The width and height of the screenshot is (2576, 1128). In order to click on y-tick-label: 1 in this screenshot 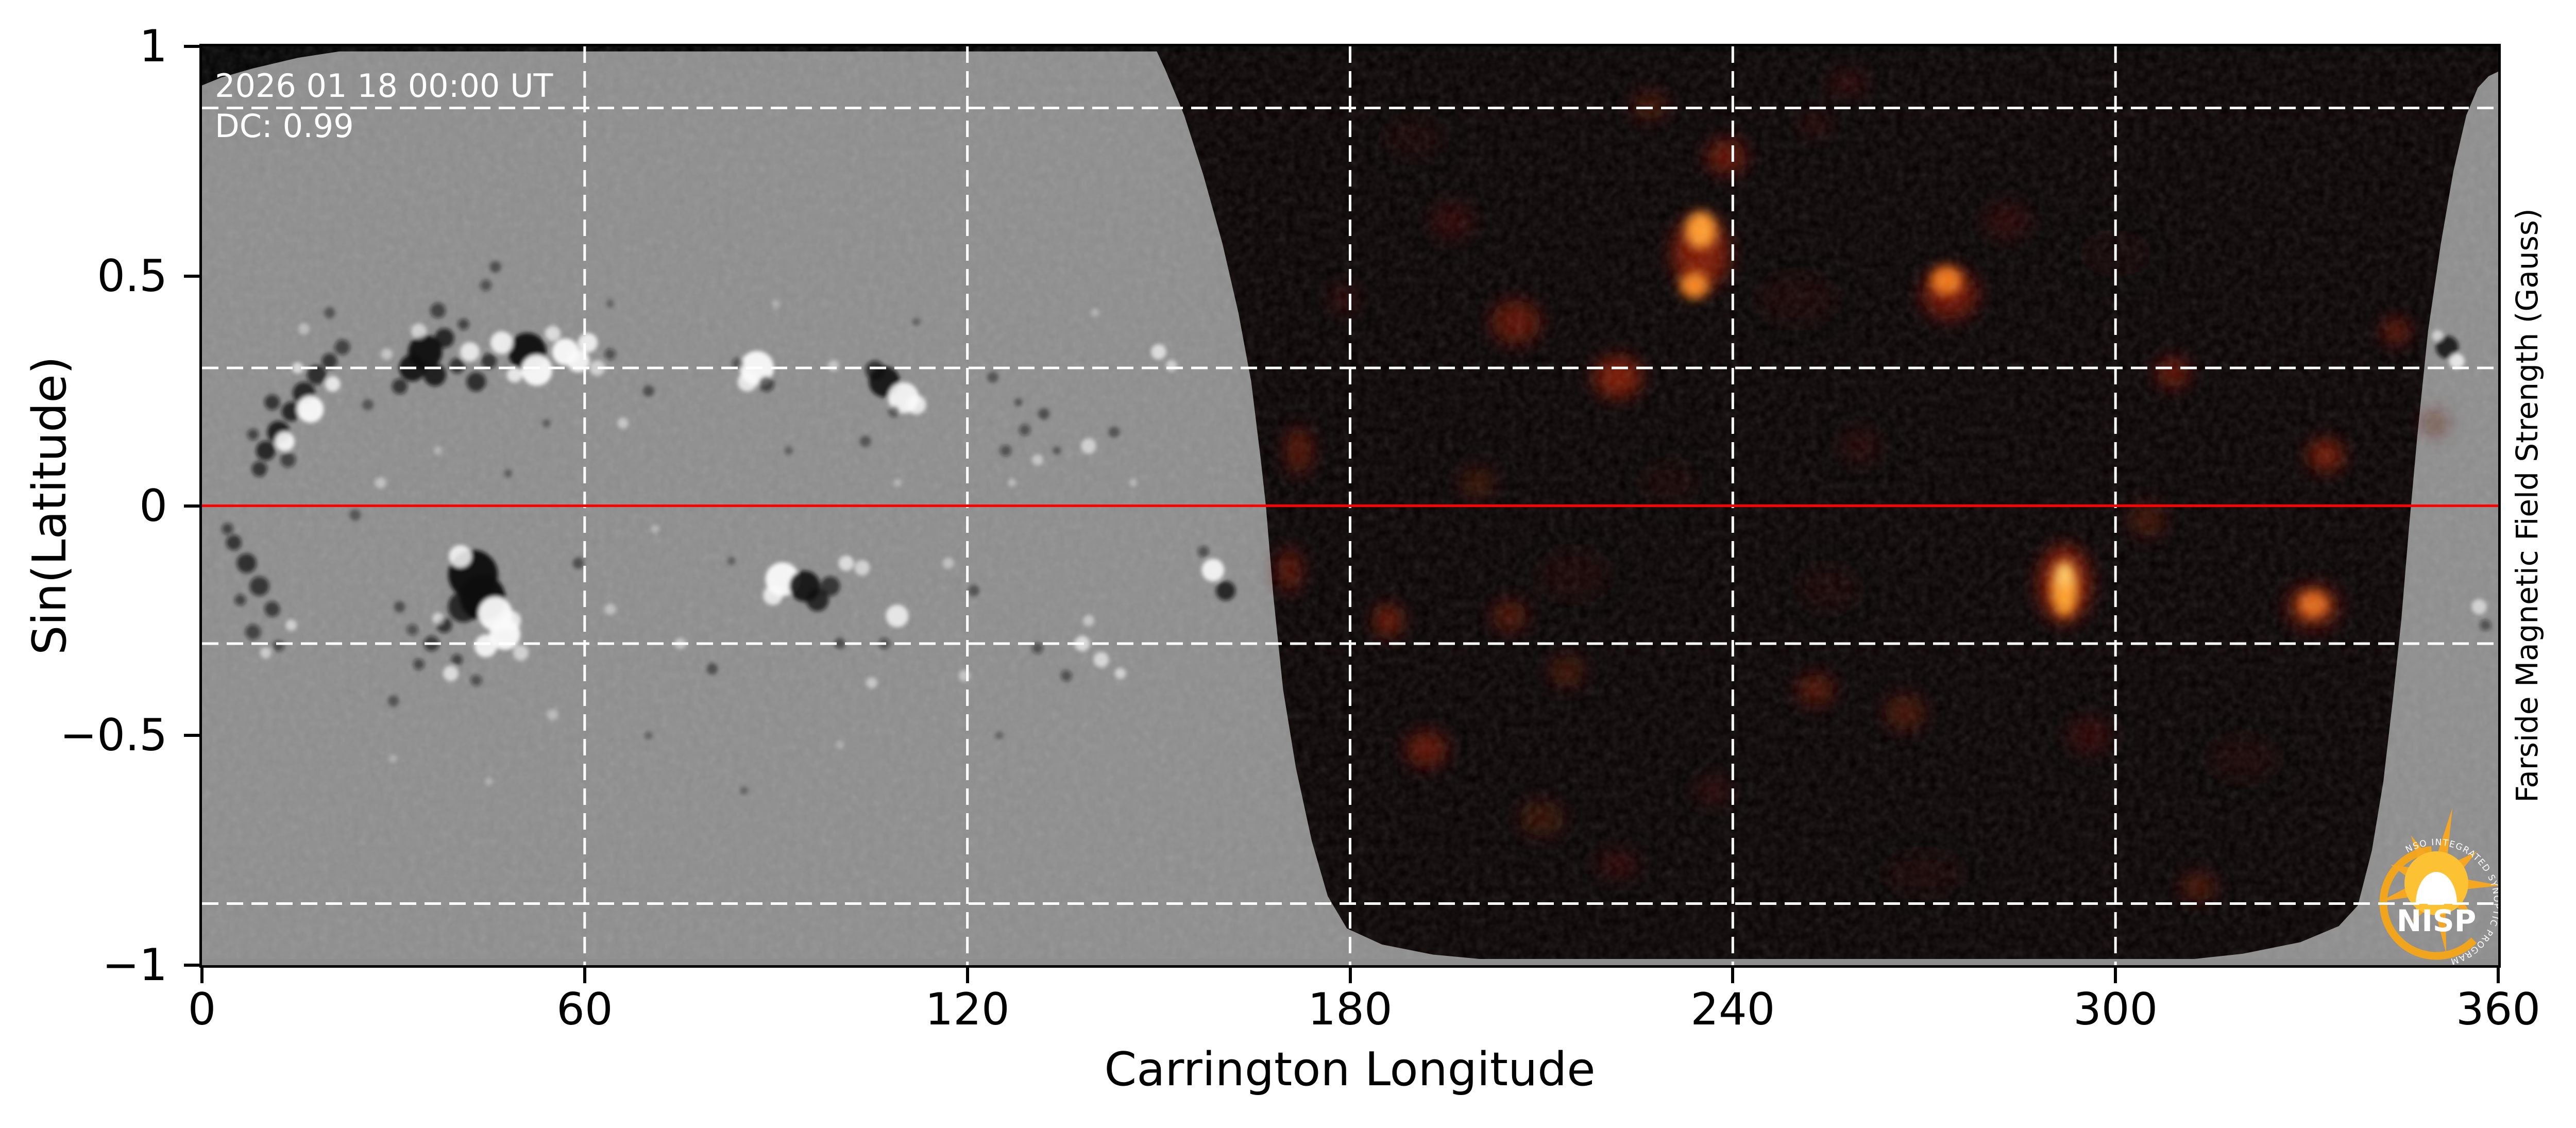, I will do `click(153, 46)`.